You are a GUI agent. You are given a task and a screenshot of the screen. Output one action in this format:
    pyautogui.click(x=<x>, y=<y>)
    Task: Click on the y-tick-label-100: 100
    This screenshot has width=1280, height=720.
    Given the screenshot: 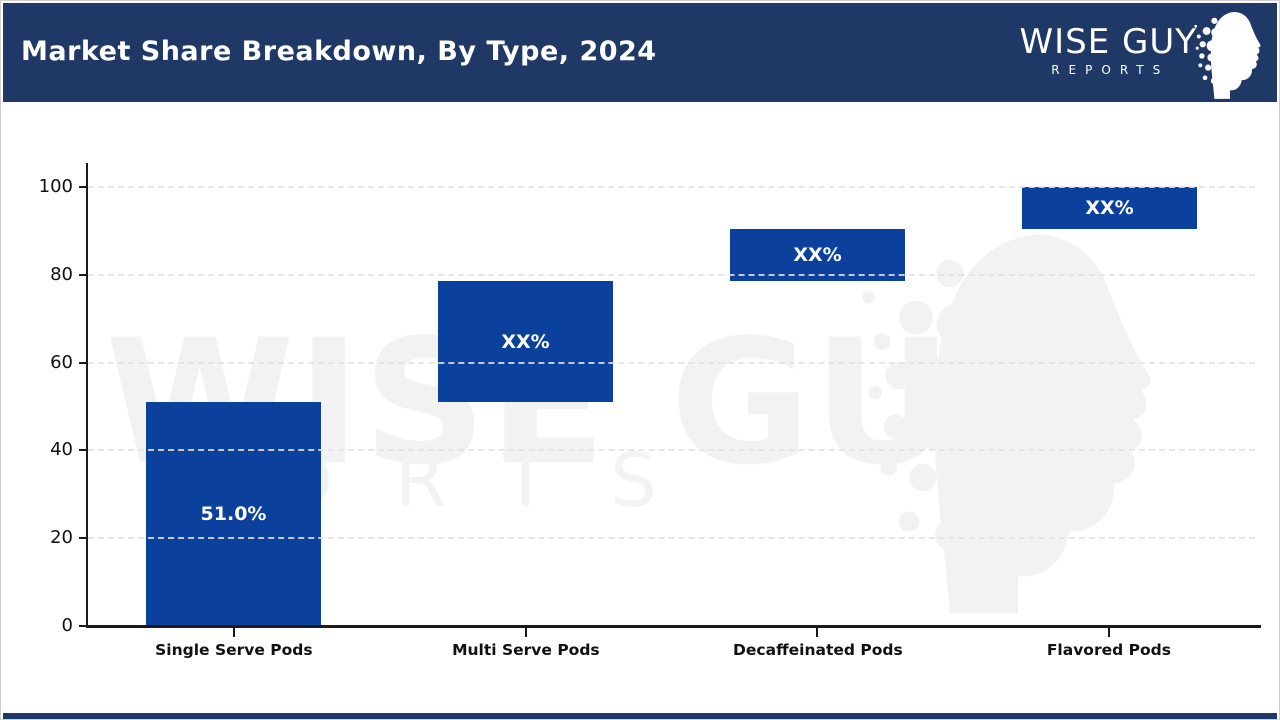 What is the action you would take?
    pyautogui.click(x=55, y=187)
    